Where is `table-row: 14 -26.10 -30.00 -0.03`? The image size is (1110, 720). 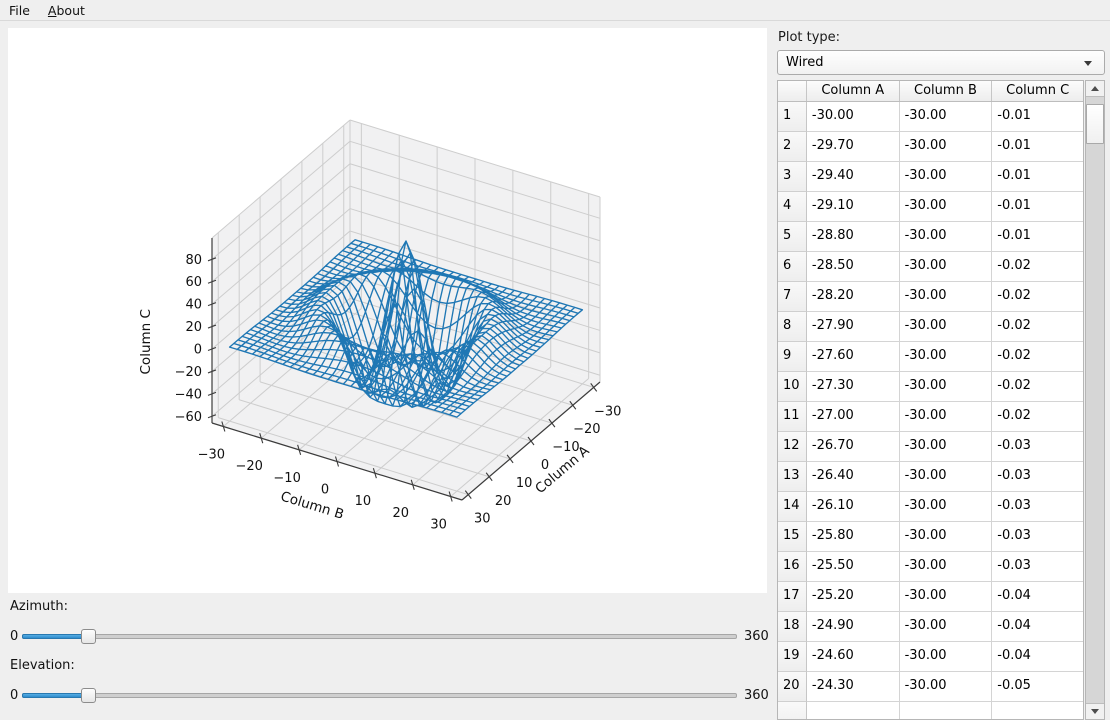
table-row: 14 -26.10 -30.00 -0.03 is located at coordinates (930, 507).